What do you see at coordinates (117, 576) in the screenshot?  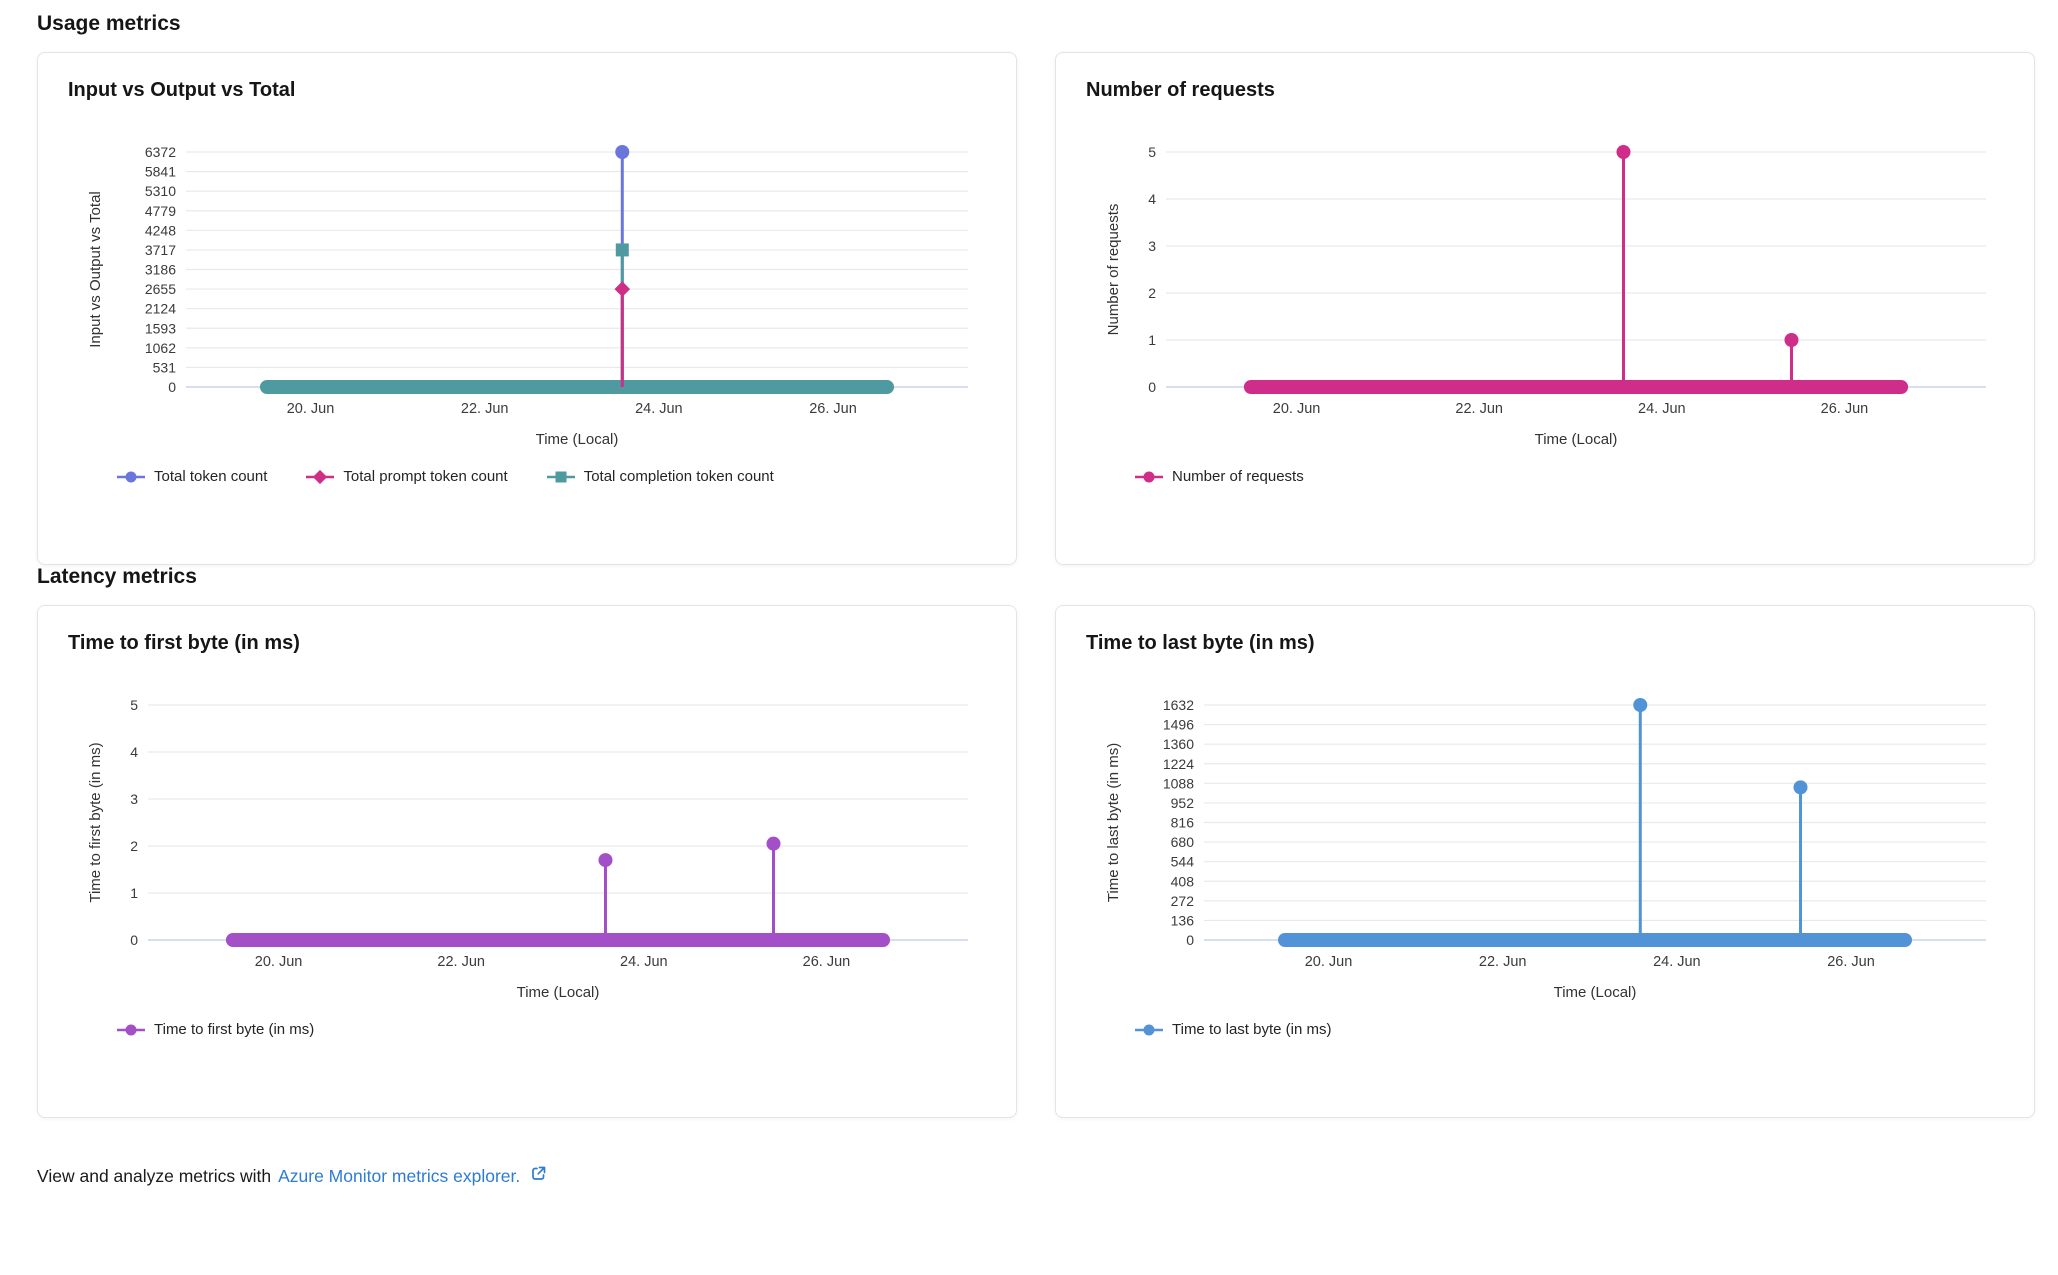 I see `section-title-latency: Latency metrics` at bounding box center [117, 576].